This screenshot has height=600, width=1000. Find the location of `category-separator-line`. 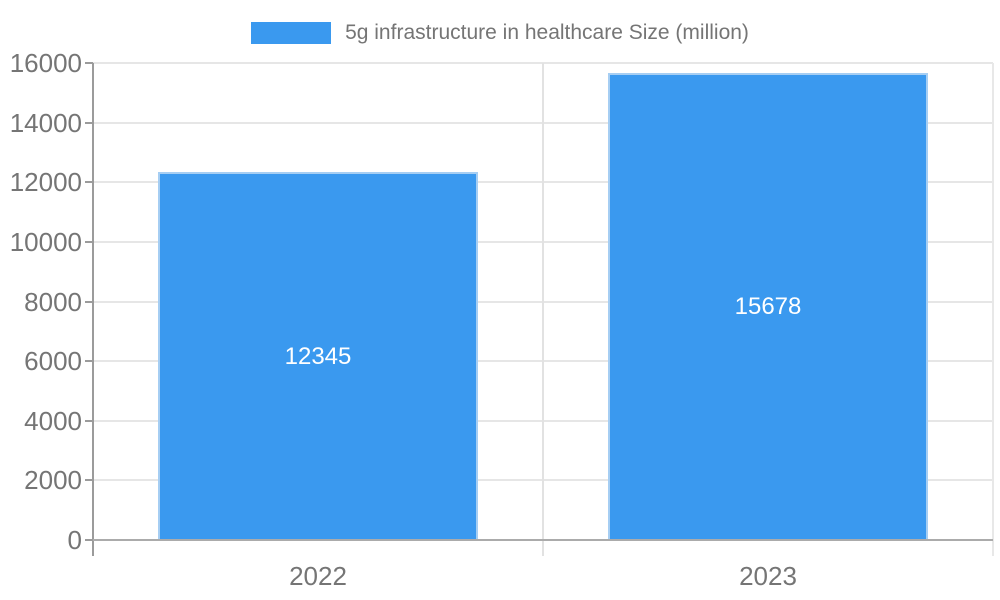

category-separator-line is located at coordinates (543, 309).